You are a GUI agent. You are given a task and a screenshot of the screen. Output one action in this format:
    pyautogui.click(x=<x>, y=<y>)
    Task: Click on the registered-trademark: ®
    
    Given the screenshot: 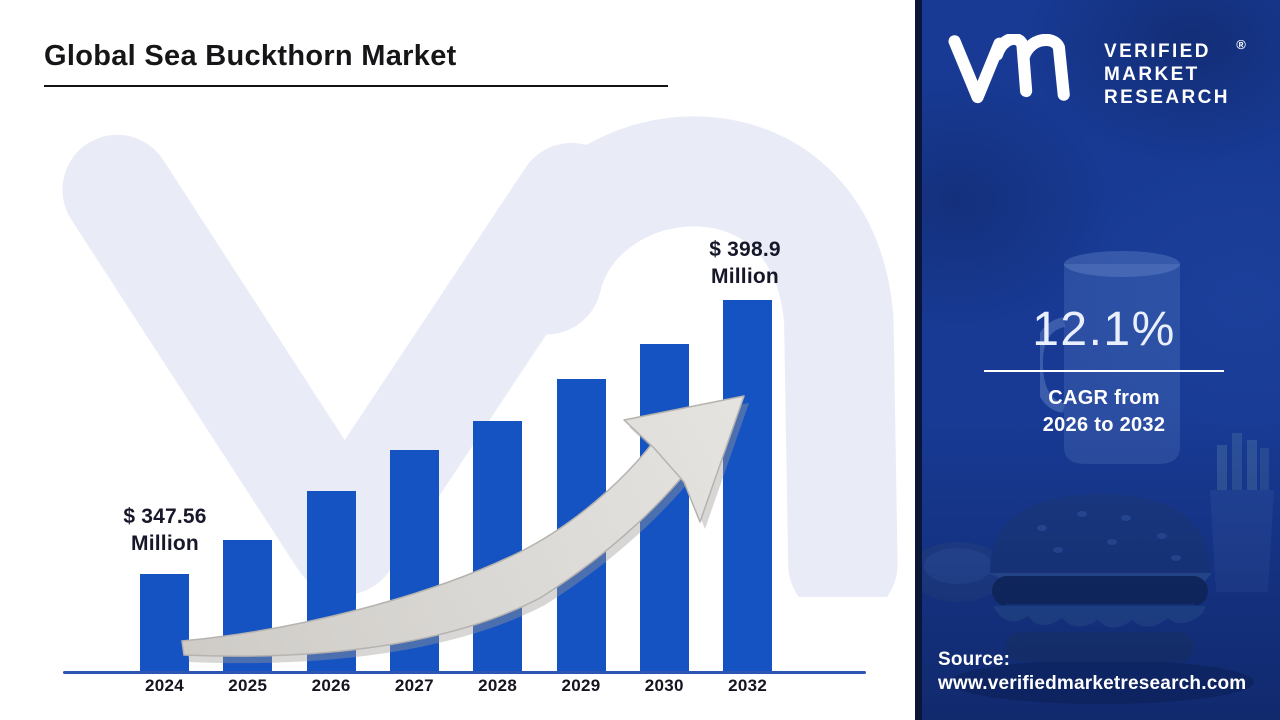 What is the action you would take?
    pyautogui.click(x=1241, y=44)
    